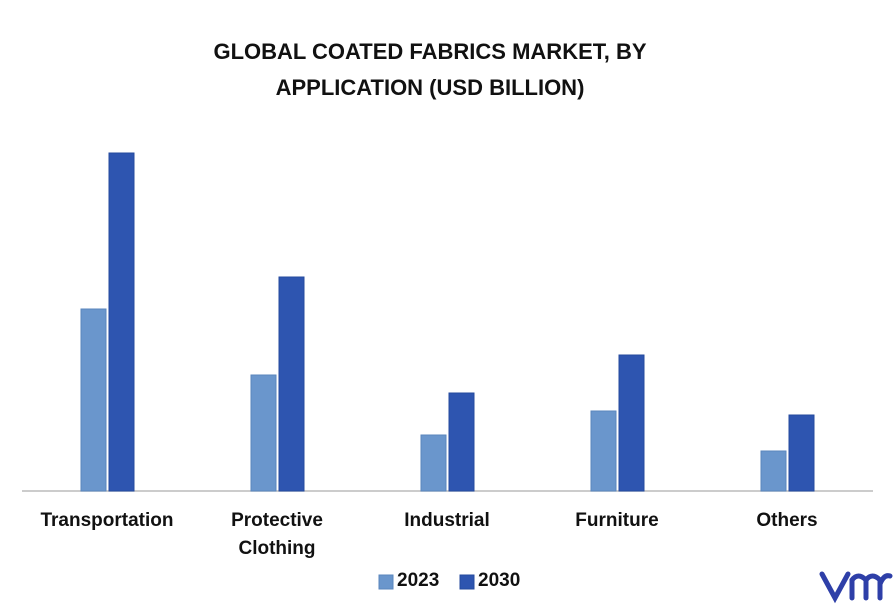 Image resolution: width=896 pixels, height=616 pixels. I want to click on legend-label: 2023, so click(418, 580).